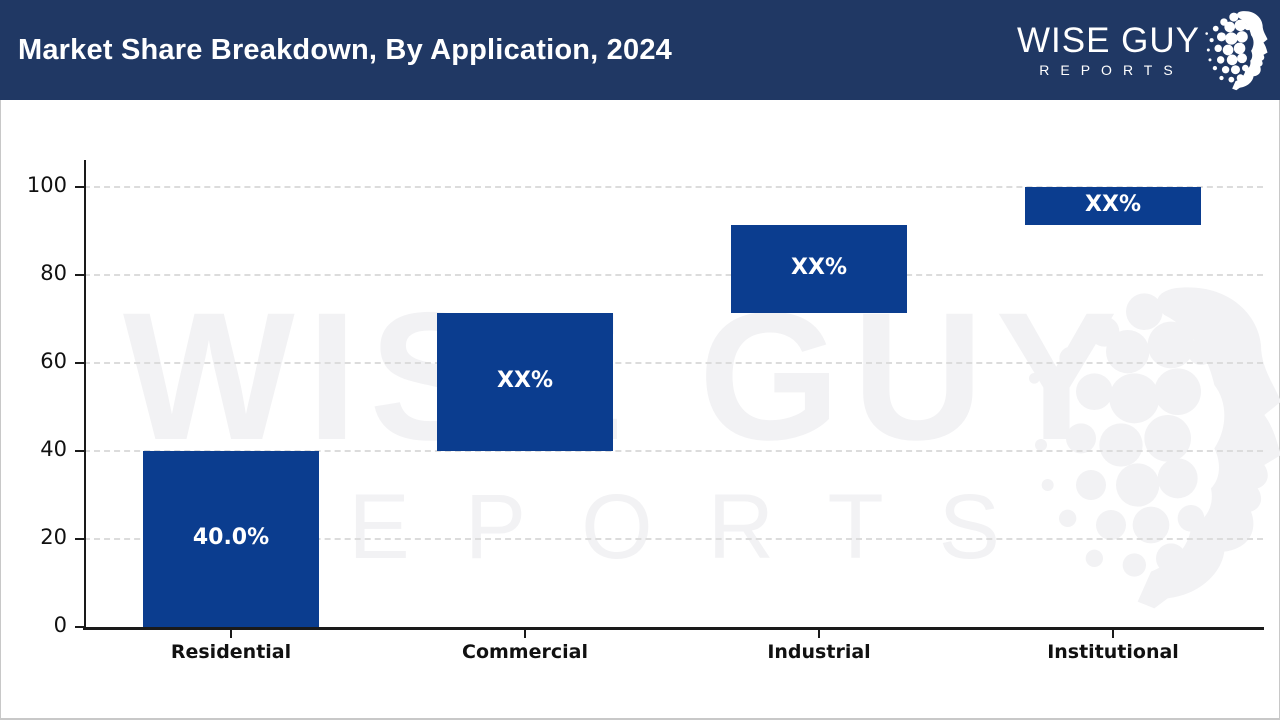 The width and height of the screenshot is (1280, 720). I want to click on x-category-label: Industrial, so click(819, 652).